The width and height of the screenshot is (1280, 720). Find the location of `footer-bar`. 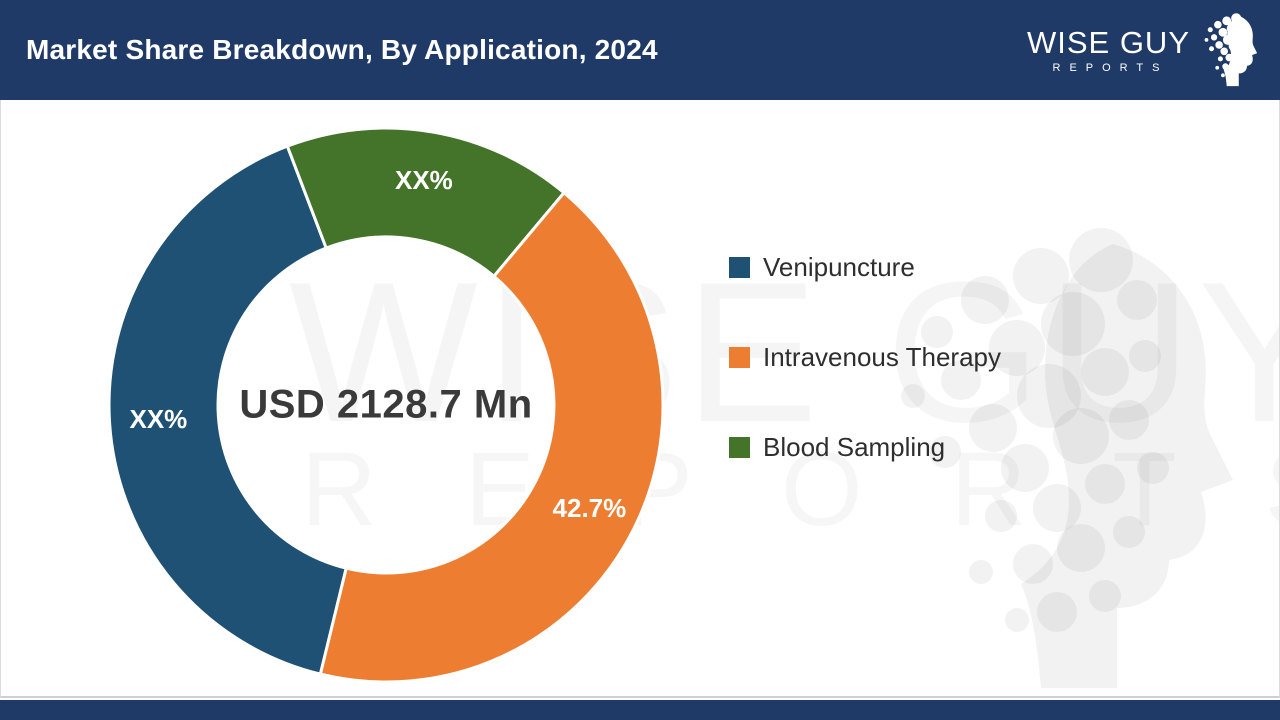

footer-bar is located at coordinates (640, 710).